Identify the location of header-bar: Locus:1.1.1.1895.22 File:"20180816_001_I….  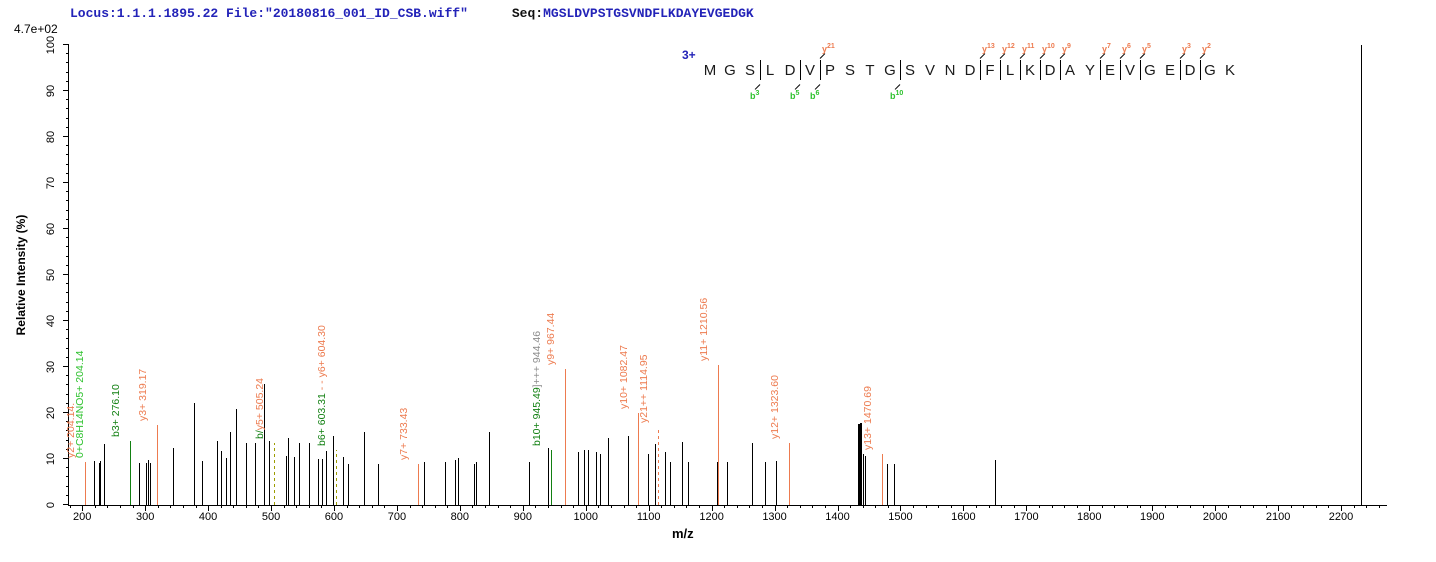
(412, 13).